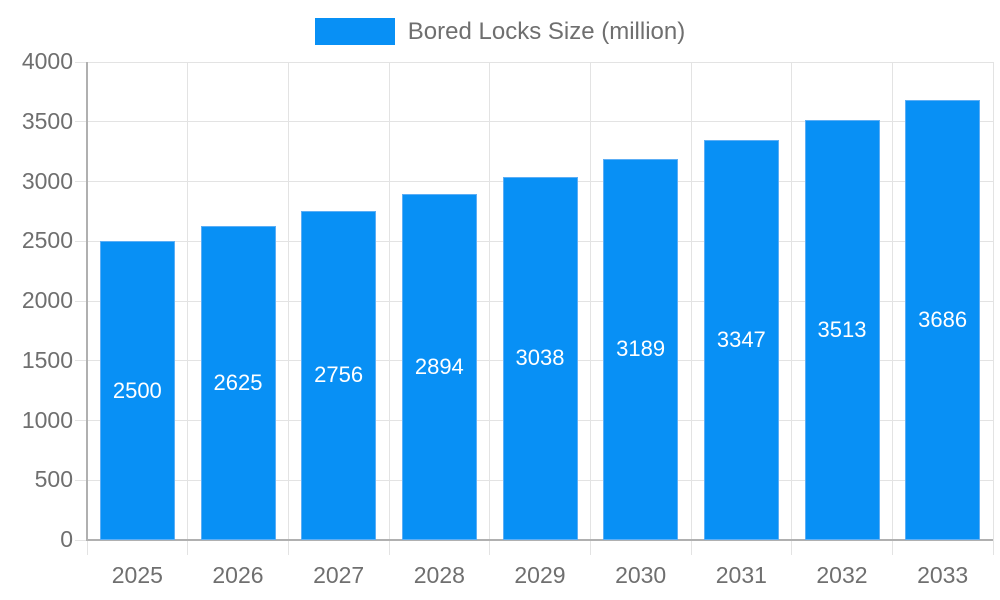 This screenshot has width=1000, height=600. What do you see at coordinates (539, 540) in the screenshot?
I see `x-axis-line` at bounding box center [539, 540].